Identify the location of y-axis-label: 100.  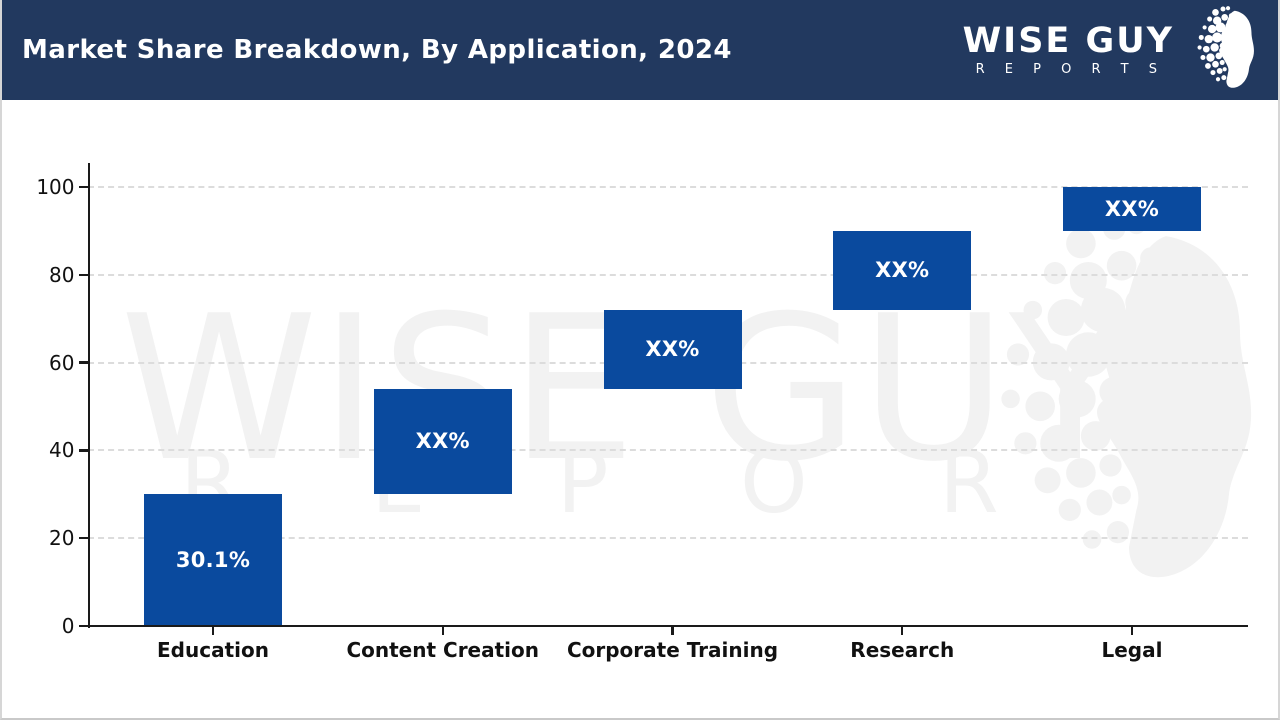
(55, 187).